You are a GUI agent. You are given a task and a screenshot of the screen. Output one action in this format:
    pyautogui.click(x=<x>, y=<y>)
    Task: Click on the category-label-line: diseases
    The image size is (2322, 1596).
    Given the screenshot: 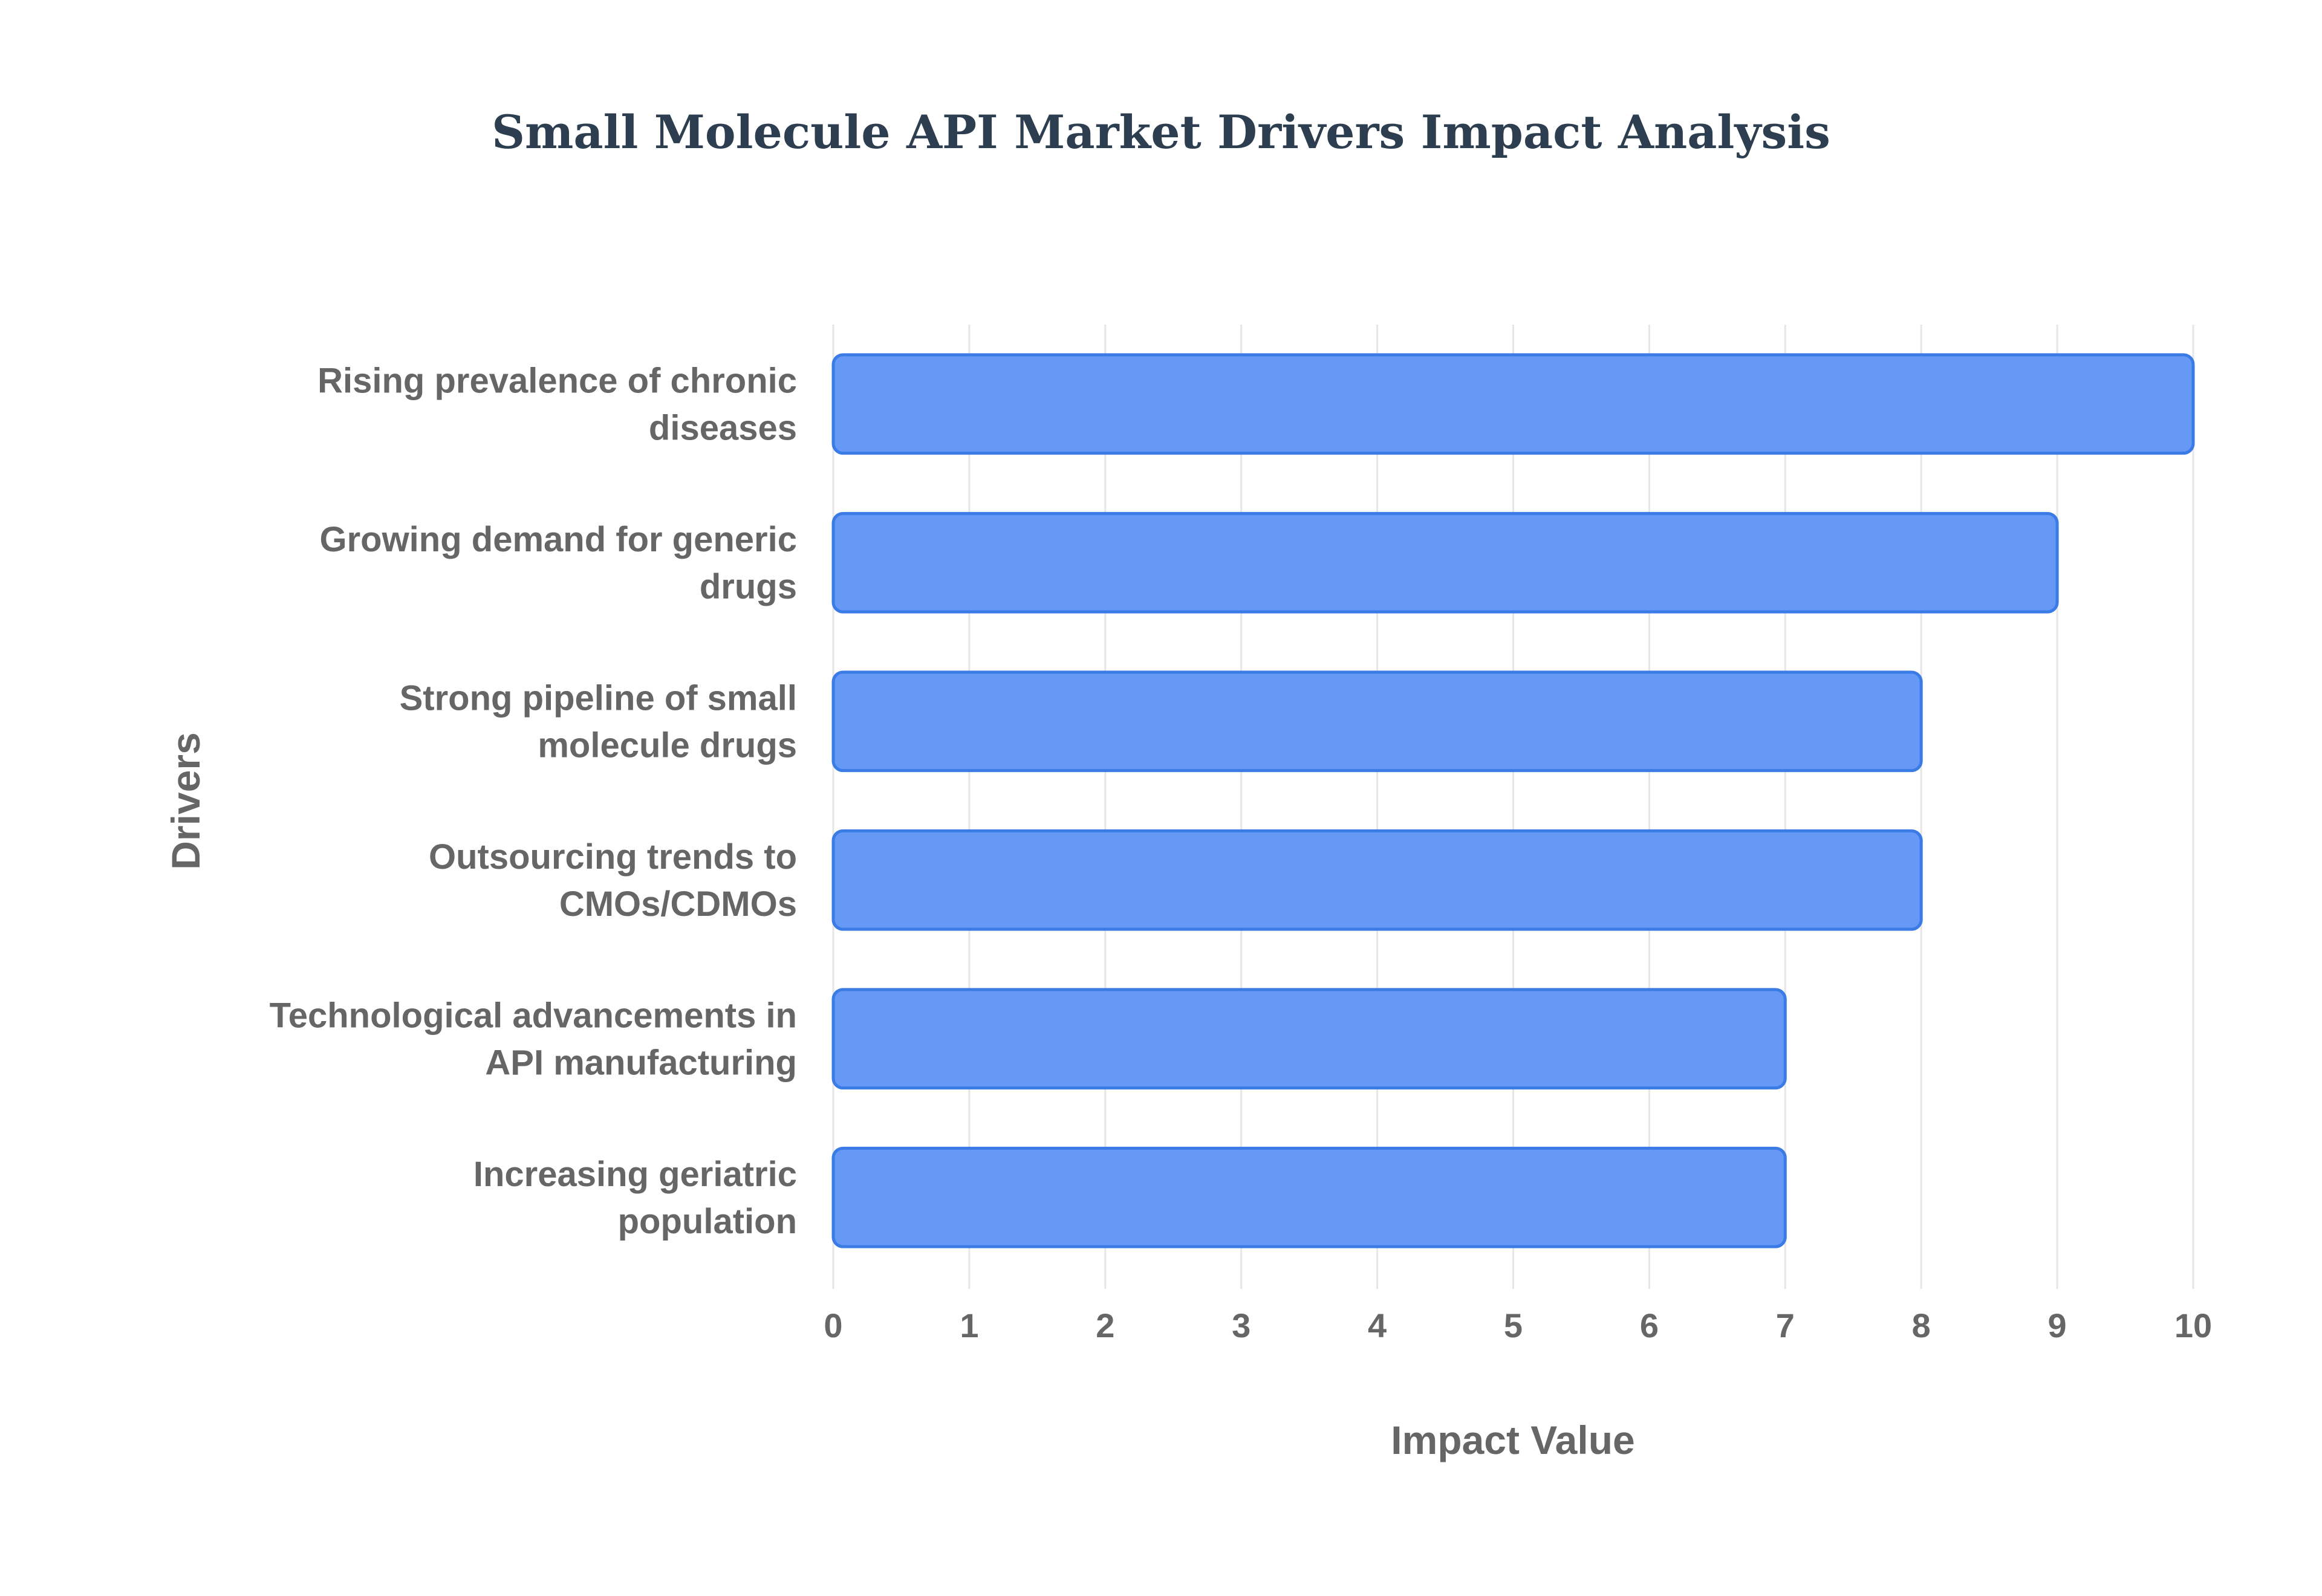 What is the action you would take?
    pyautogui.click(x=723, y=427)
    